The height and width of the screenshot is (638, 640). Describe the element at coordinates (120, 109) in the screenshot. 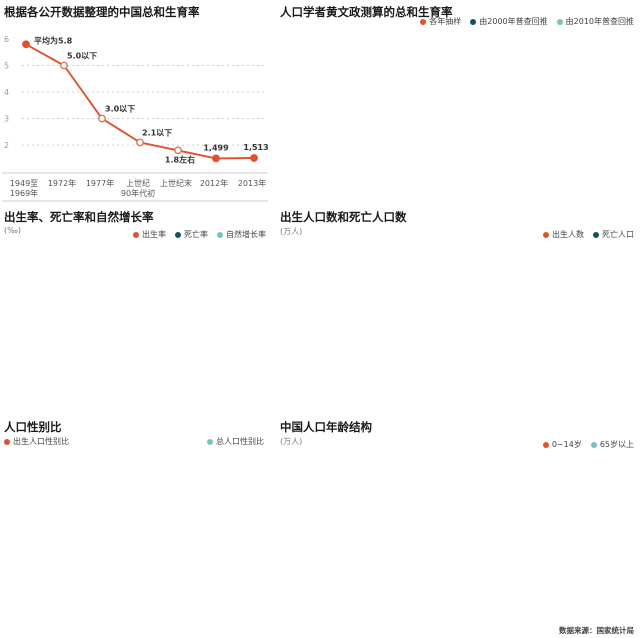

I see `tick-label: 3.0以下` at that location.